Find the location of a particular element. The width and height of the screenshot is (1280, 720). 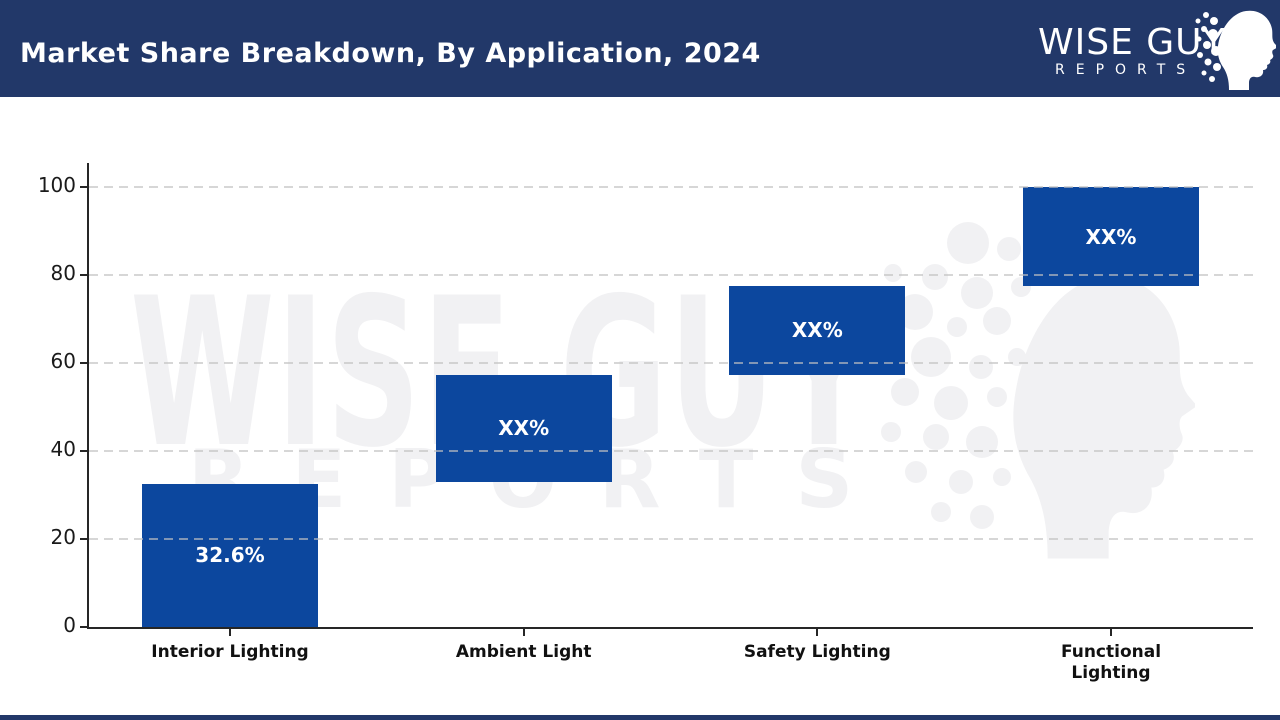

x-category-label-2: Ambient Light is located at coordinates (523, 652).